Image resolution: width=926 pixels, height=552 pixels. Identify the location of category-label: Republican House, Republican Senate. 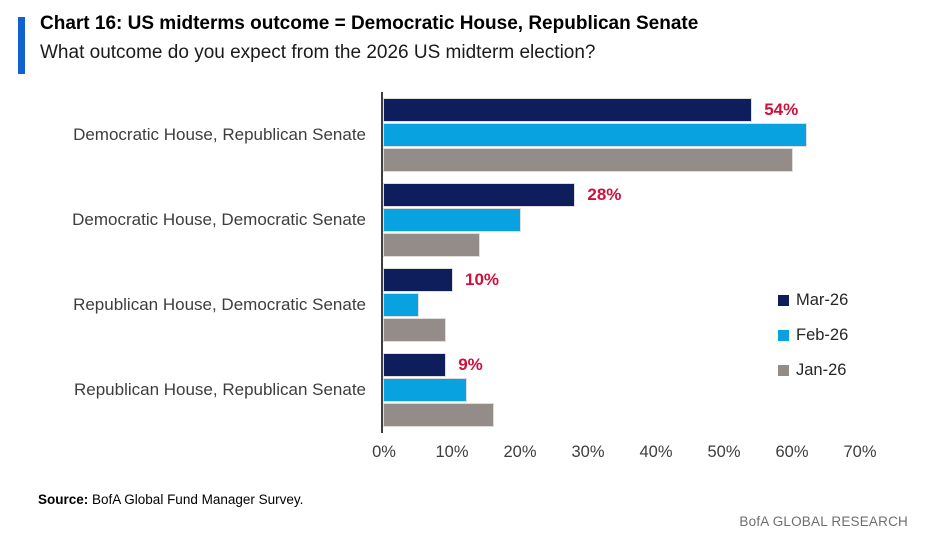
(219, 389).